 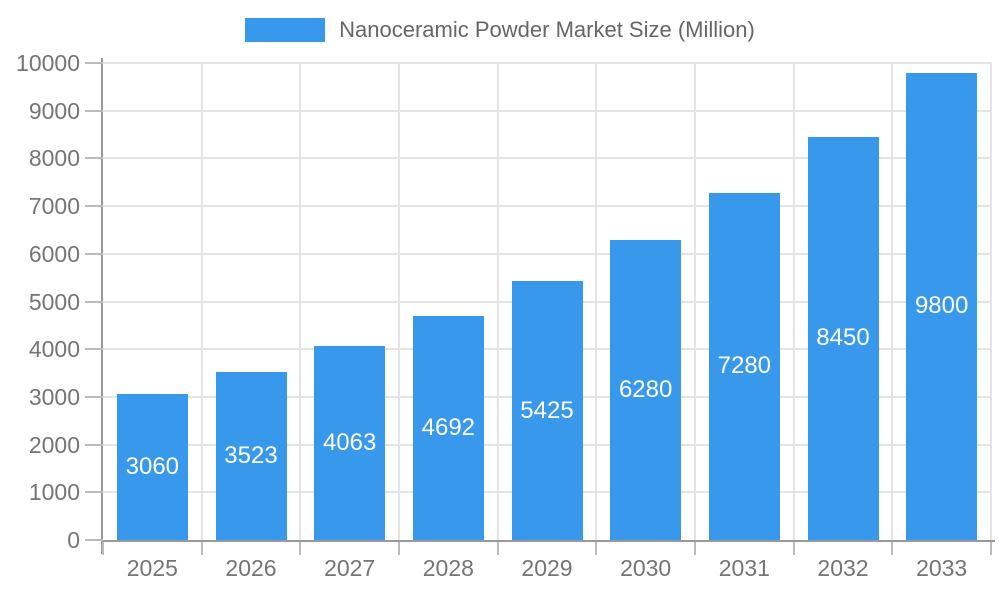 I want to click on bar-value-label: 5425, so click(x=547, y=410).